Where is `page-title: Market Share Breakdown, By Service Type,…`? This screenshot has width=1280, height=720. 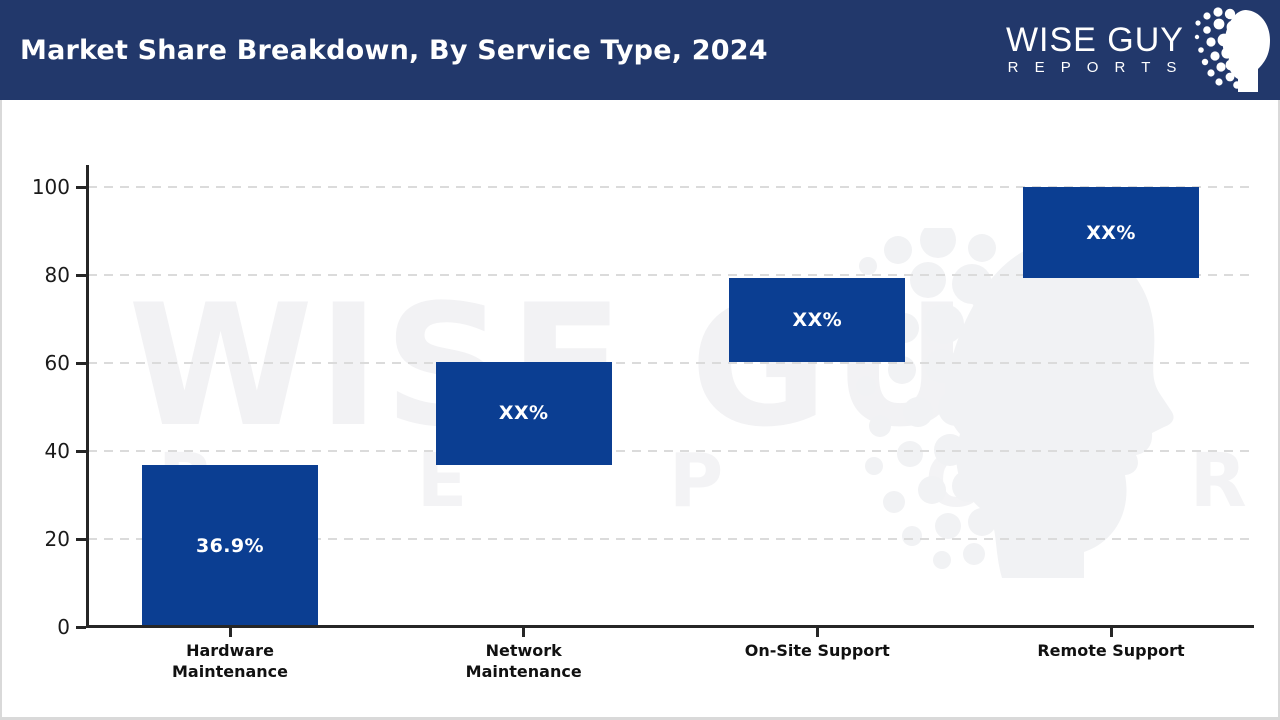 page-title: Market Share Breakdown, By Service Type,… is located at coordinates (394, 50).